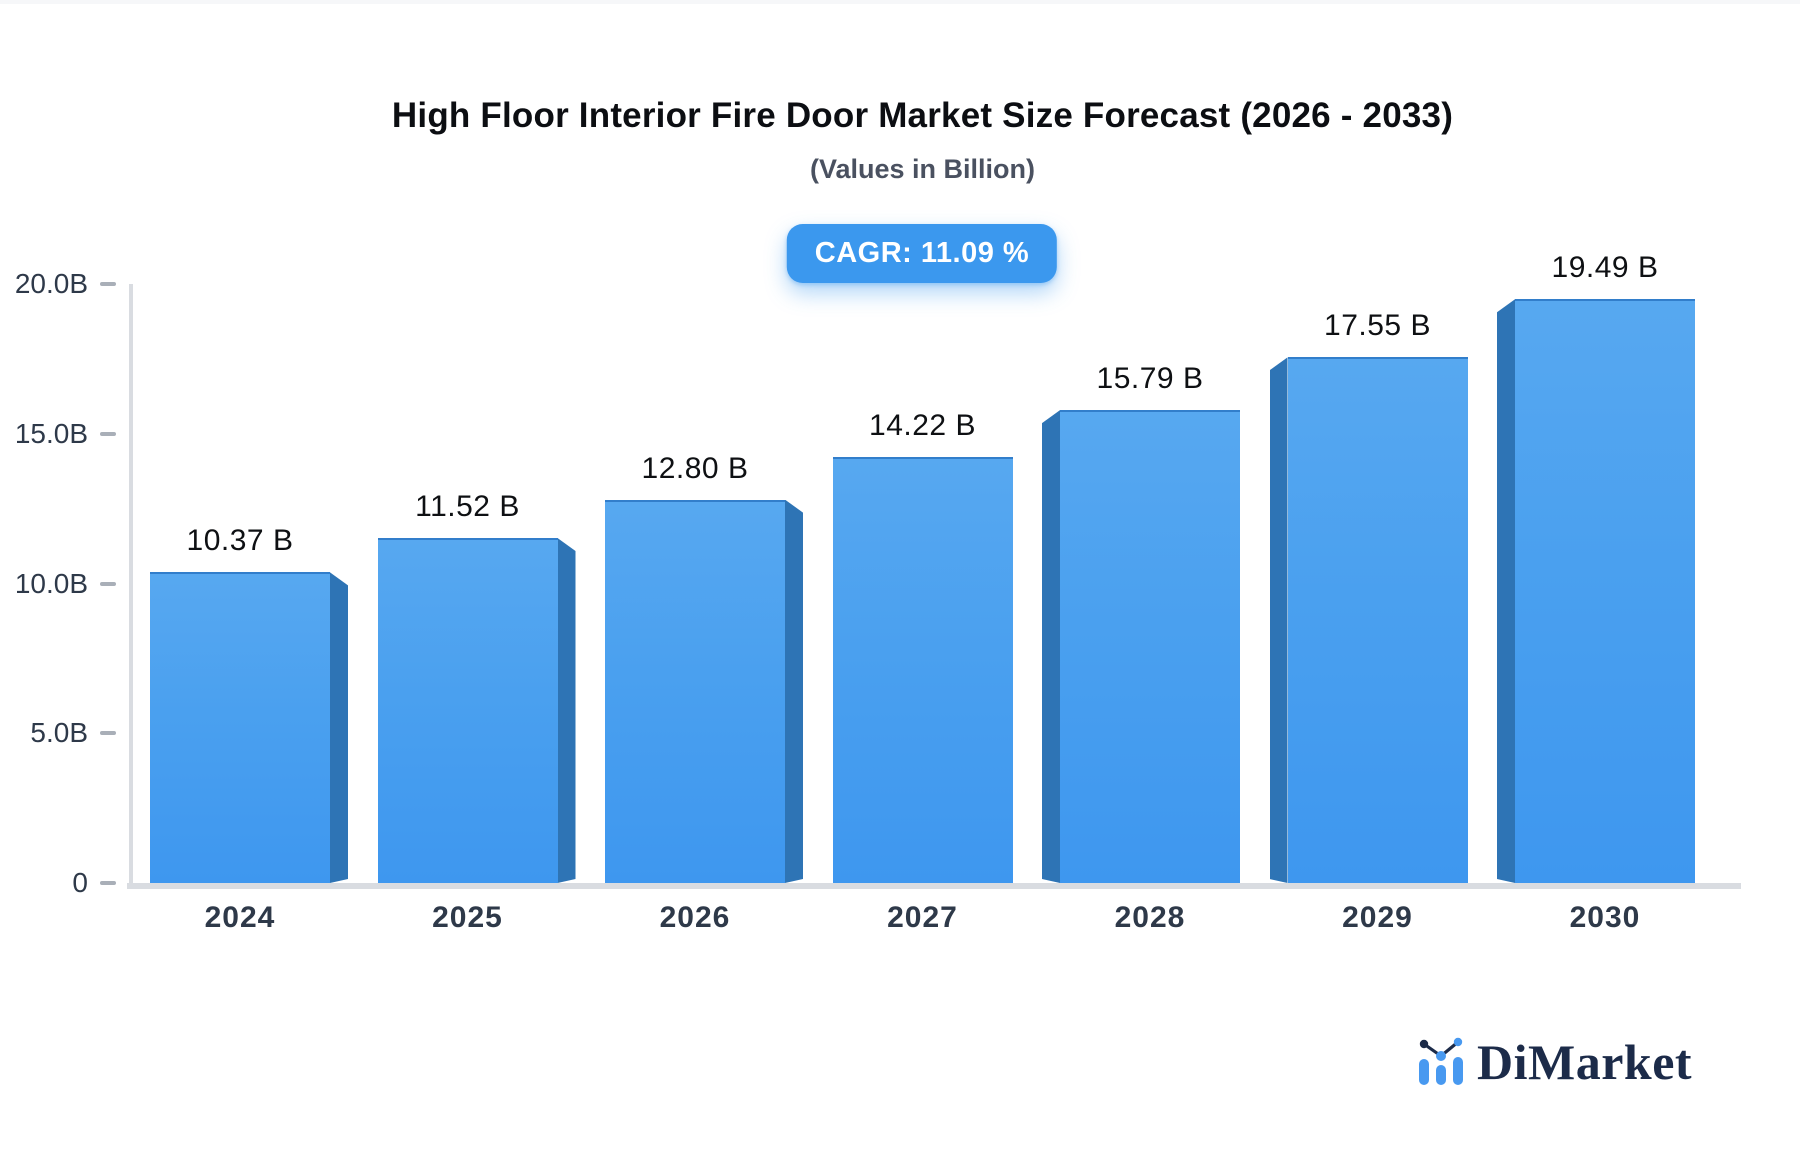  I want to click on bar-2028, so click(1150, 646).